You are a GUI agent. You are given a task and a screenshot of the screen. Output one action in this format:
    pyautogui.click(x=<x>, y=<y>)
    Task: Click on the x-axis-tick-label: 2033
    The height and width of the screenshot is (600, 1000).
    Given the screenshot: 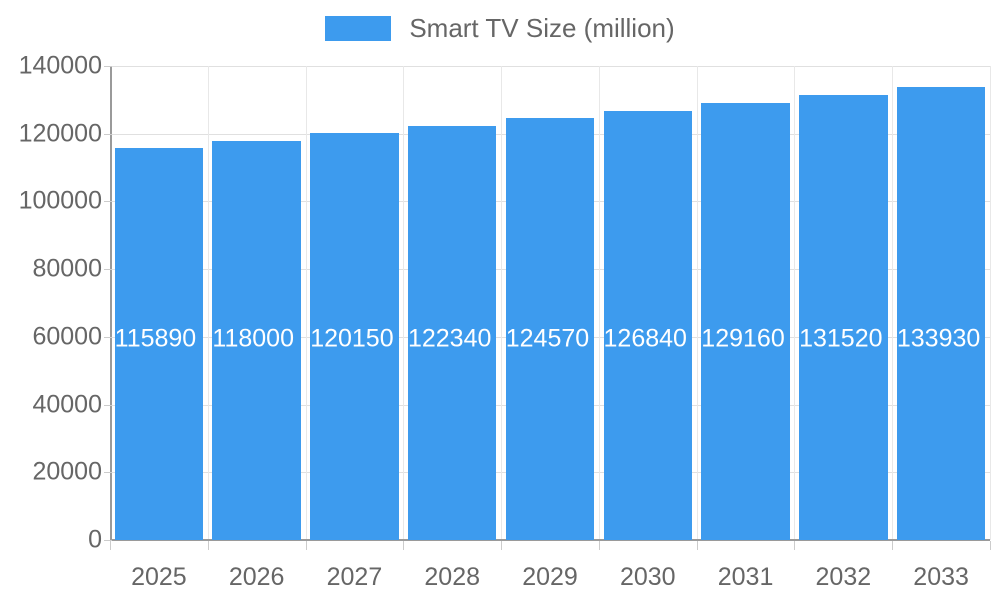 What is the action you would take?
    pyautogui.click(x=941, y=577)
    